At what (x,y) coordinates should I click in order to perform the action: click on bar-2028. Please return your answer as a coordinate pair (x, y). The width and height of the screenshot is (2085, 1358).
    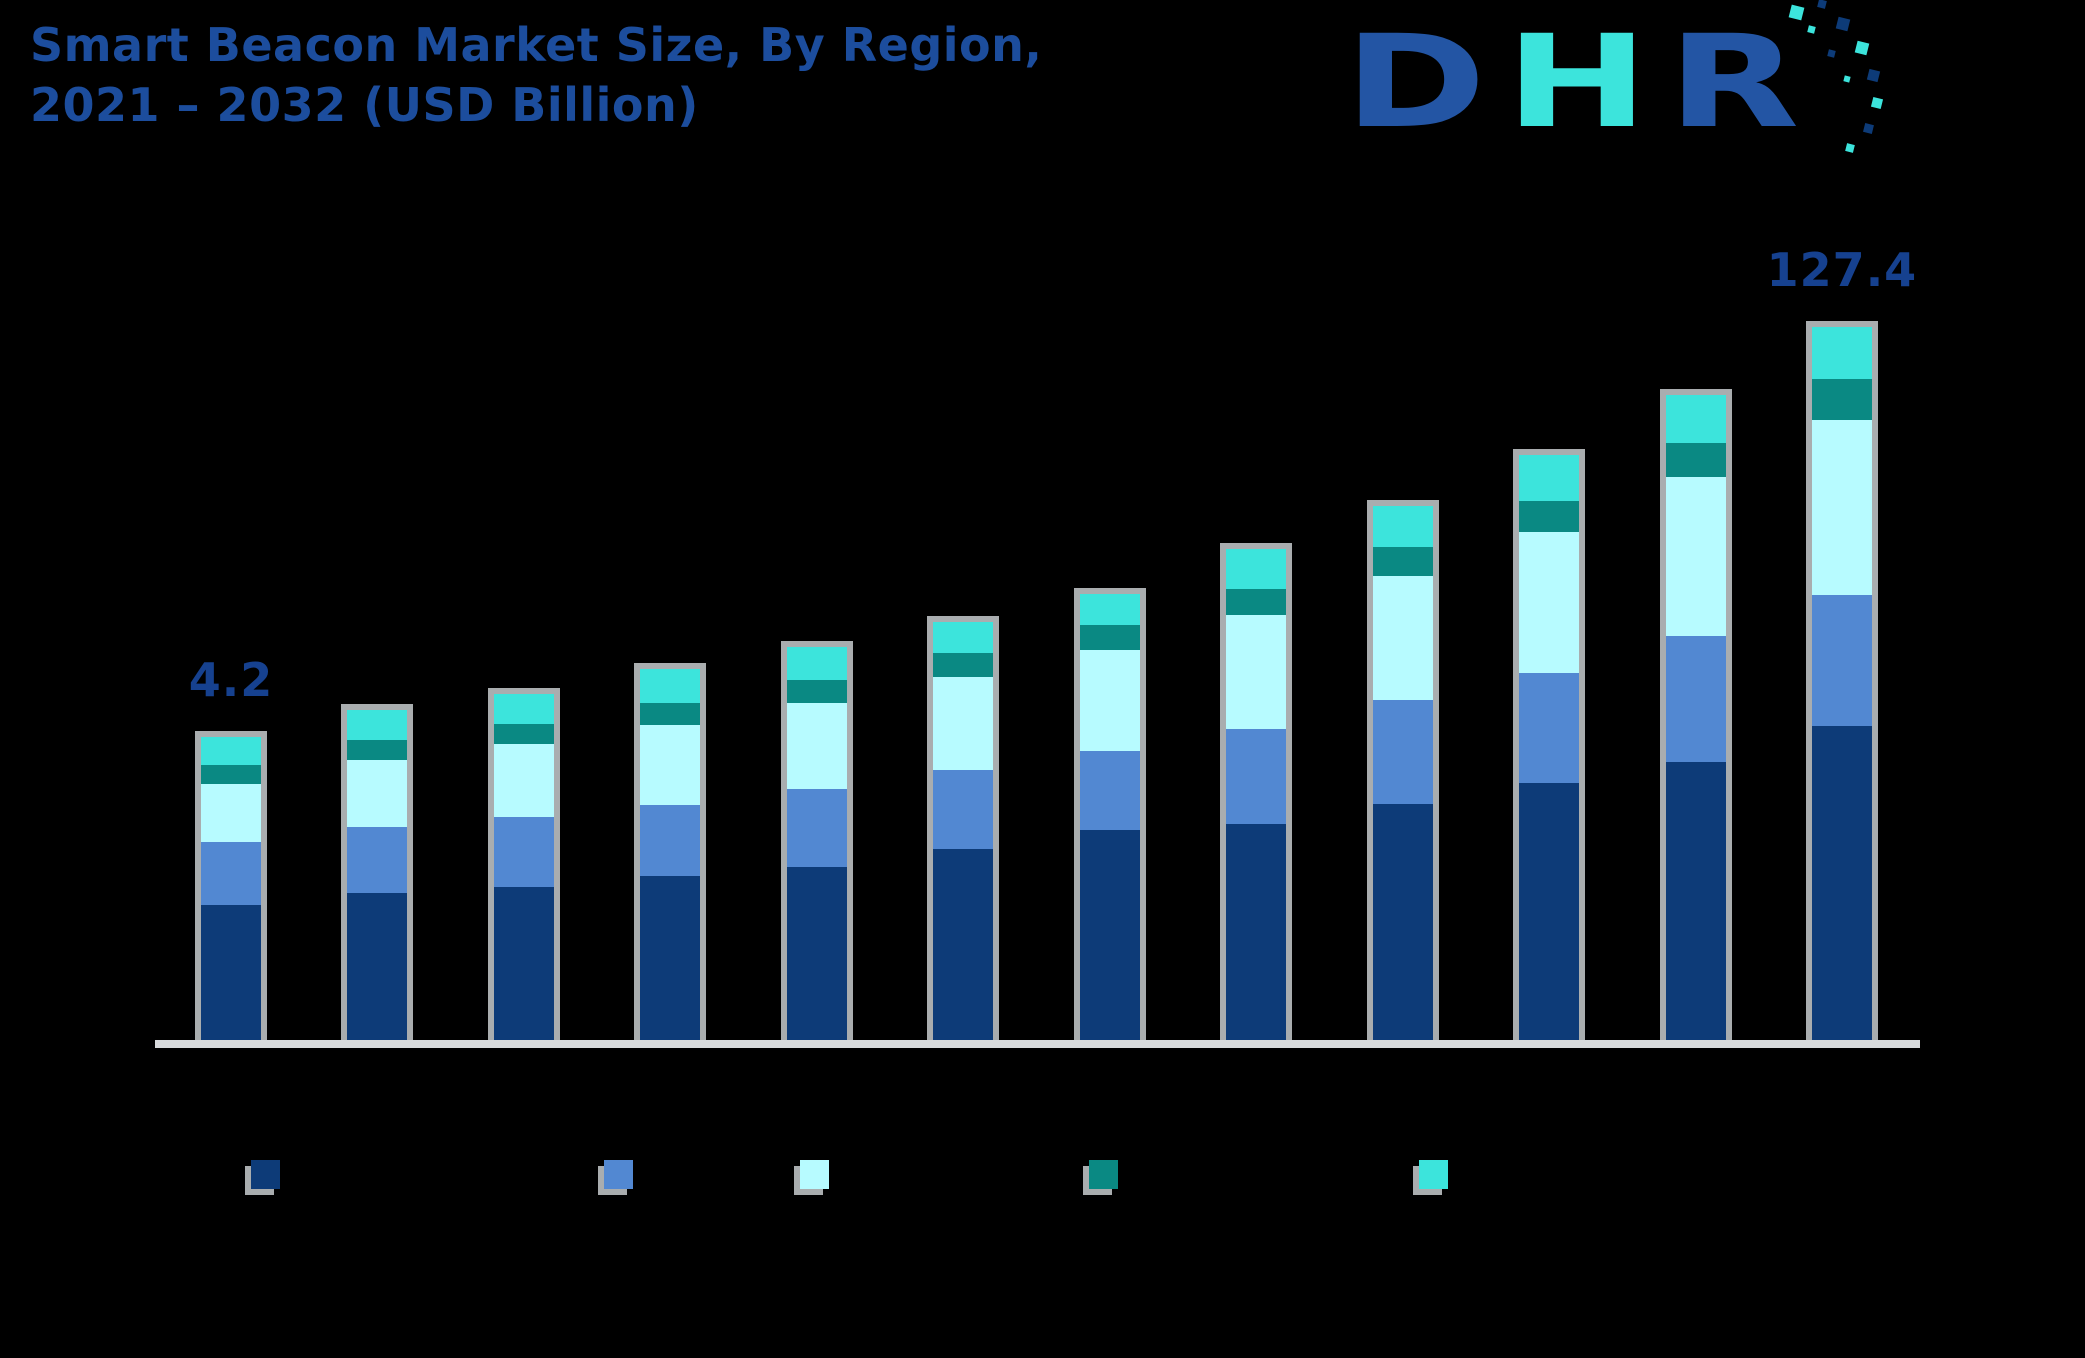
    Looking at the image, I should click on (1256, 794).